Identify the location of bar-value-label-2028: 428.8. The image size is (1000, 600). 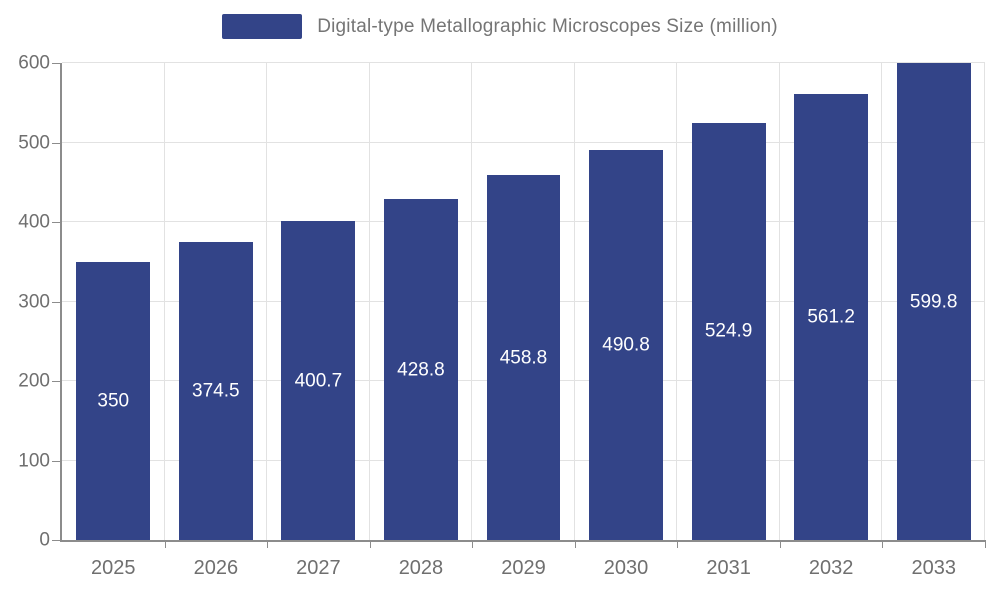
(421, 370).